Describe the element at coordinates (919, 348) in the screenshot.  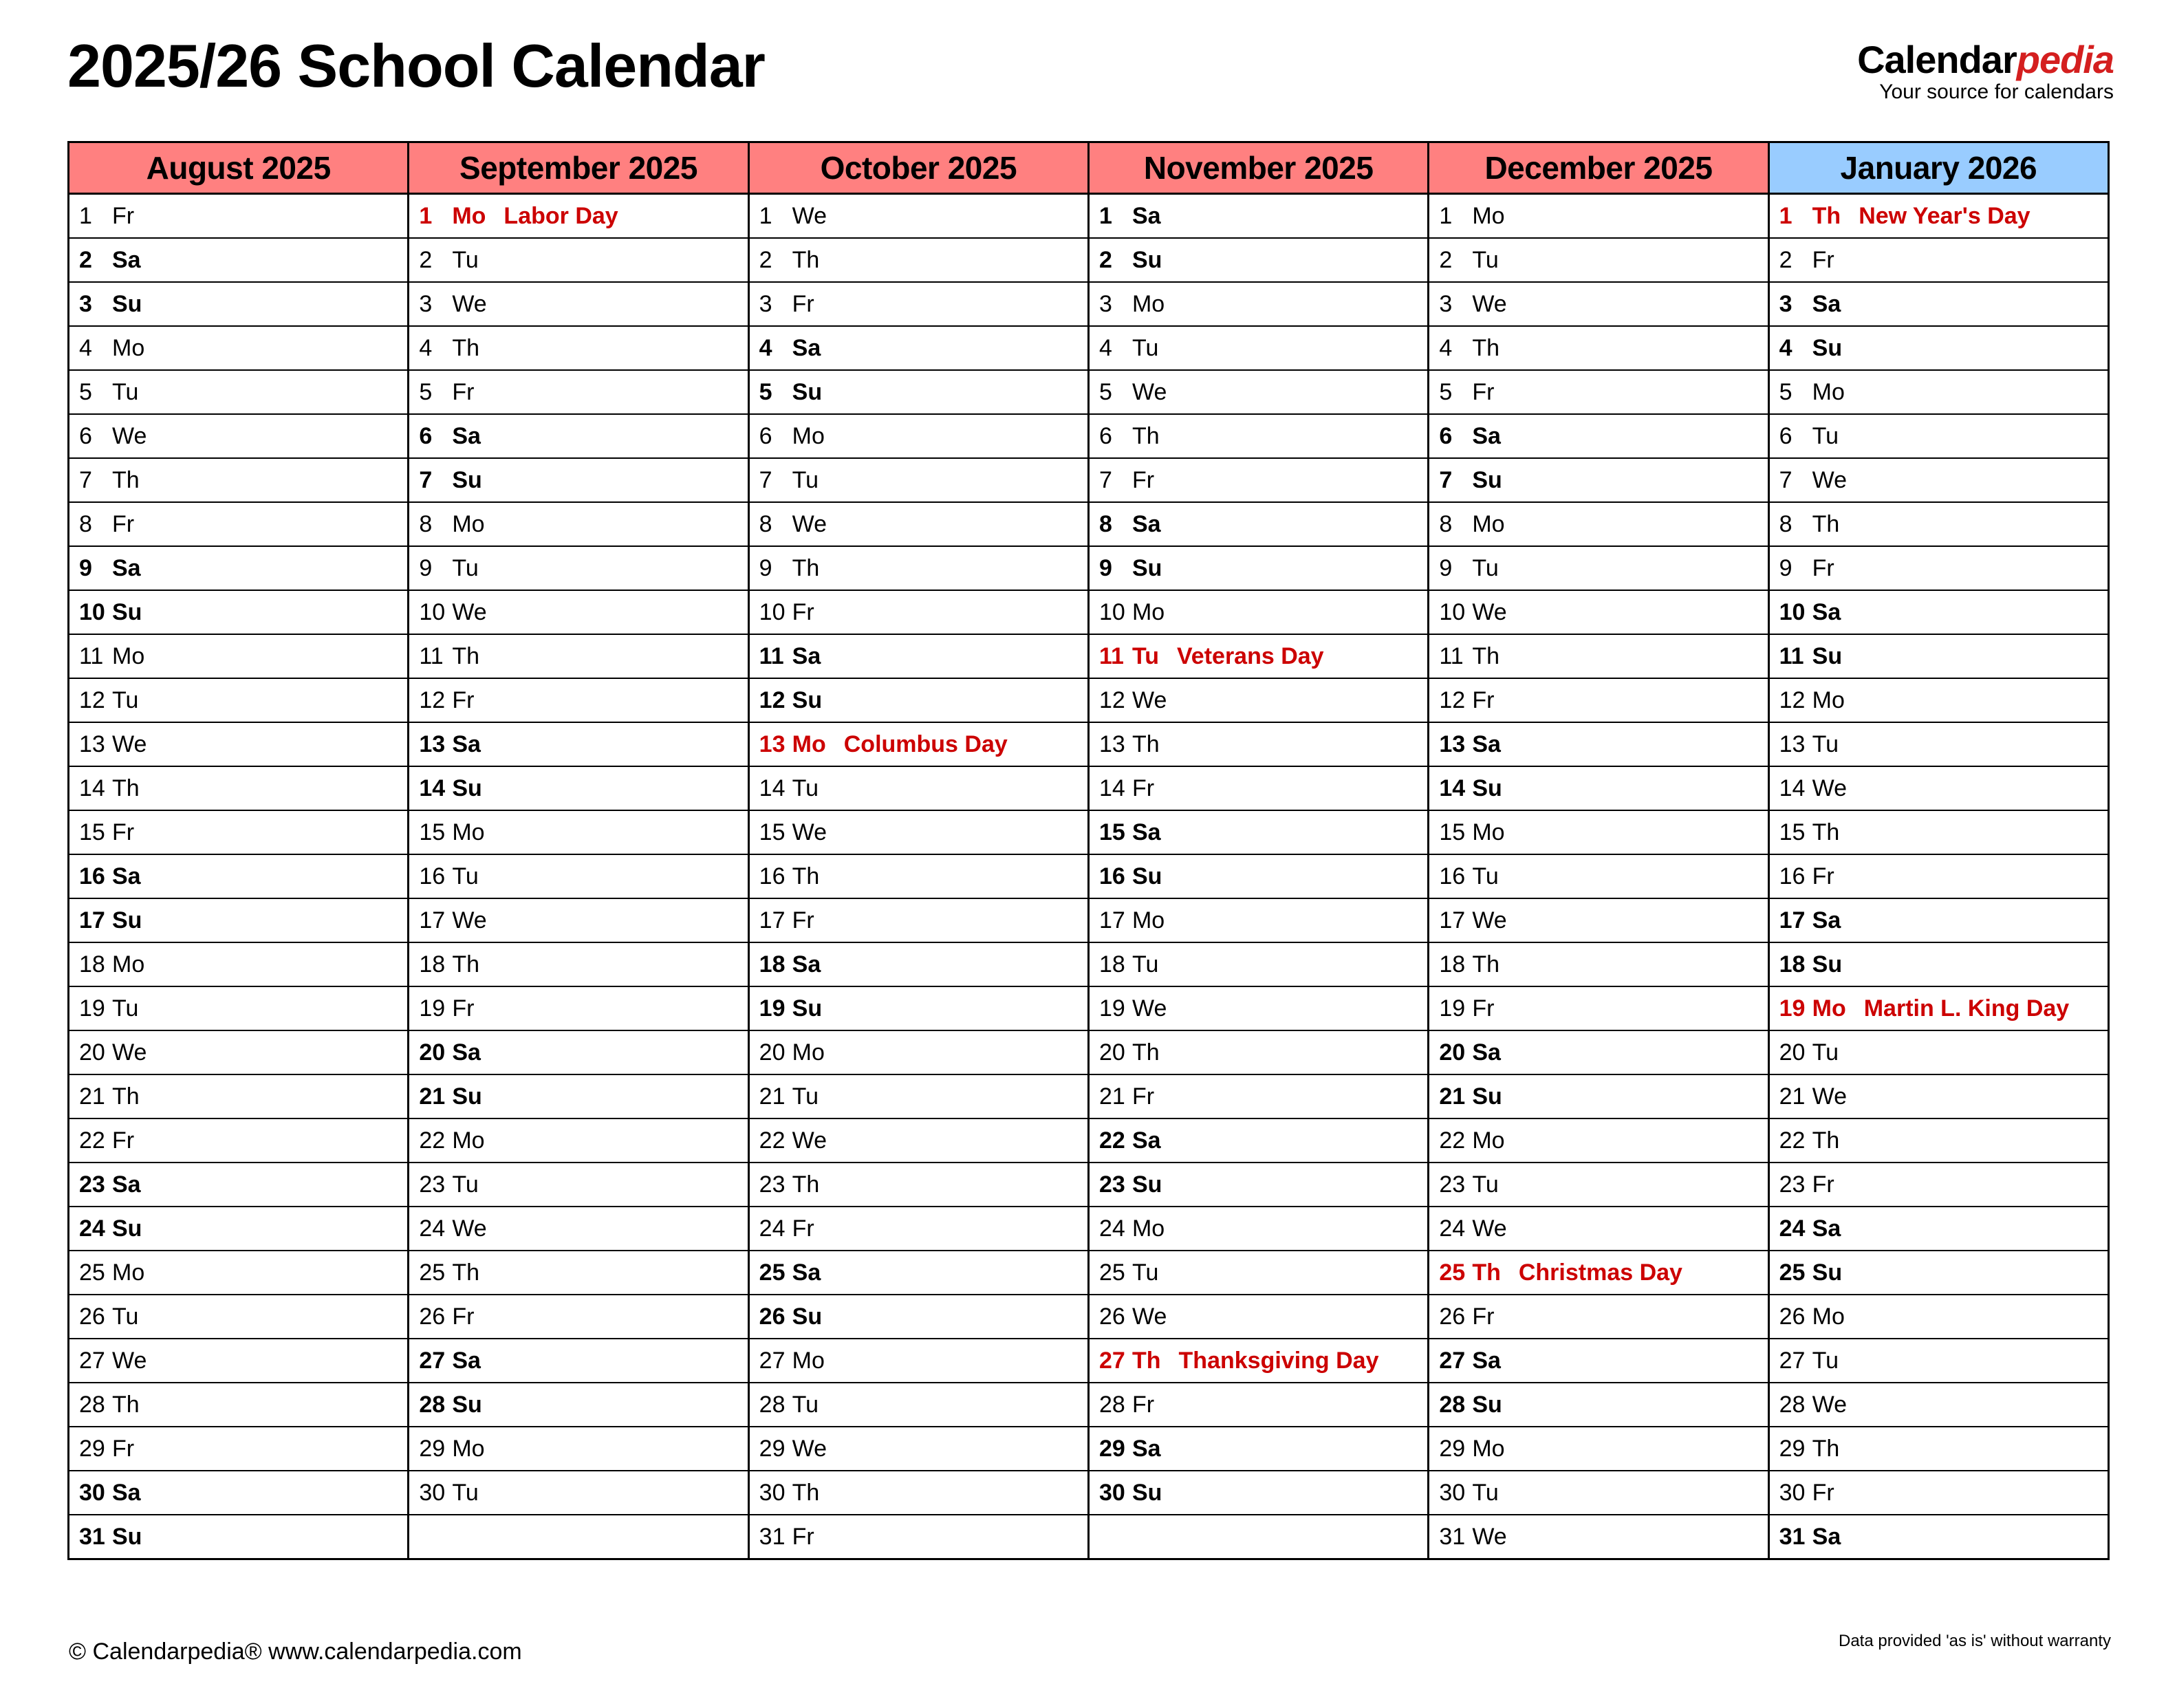
I see `day-cell: 4 Sa` at that location.